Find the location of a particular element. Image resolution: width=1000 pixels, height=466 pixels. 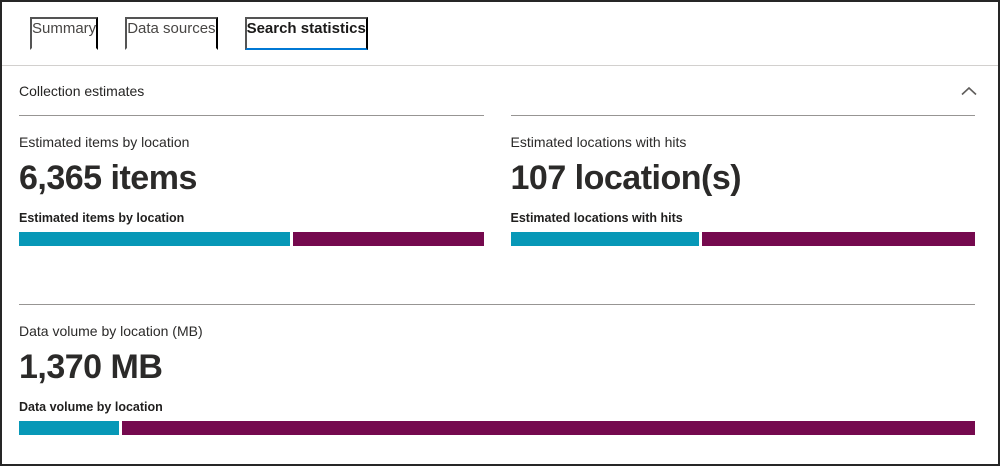

bar-chart-label: Estimated locations with hits is located at coordinates (596, 218).